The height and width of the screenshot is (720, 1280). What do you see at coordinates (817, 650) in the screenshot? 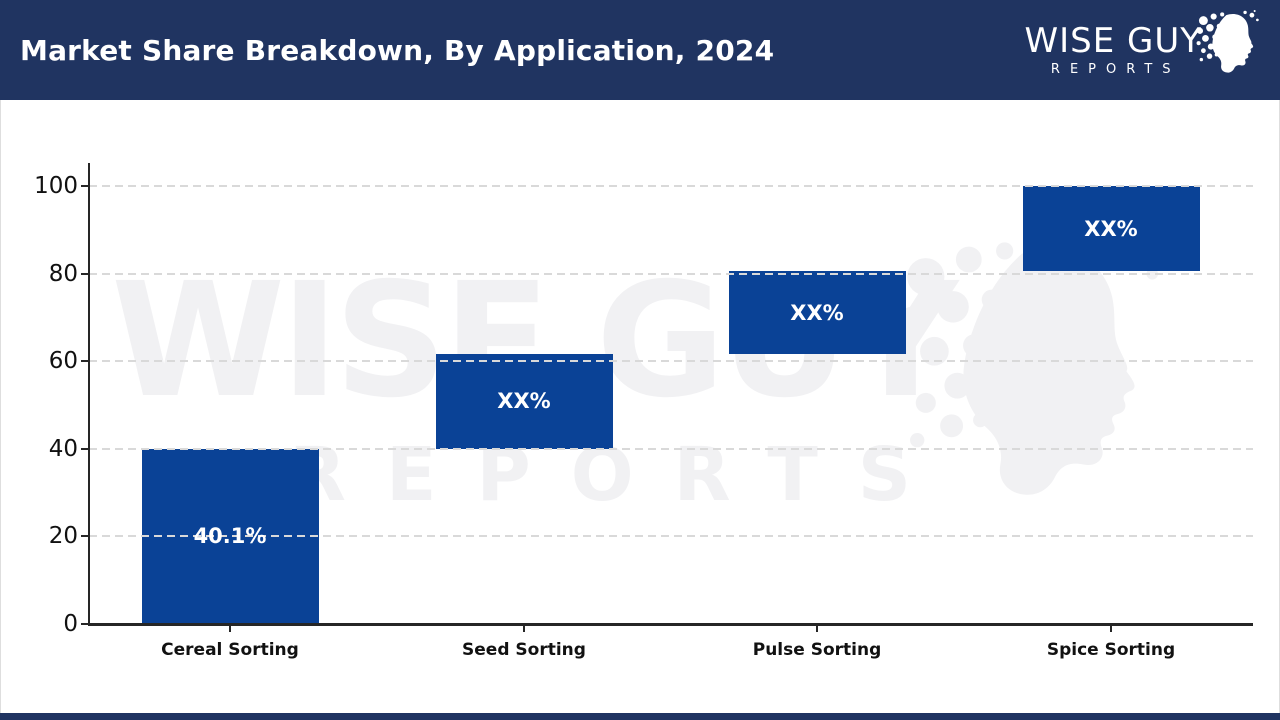
I see `x-tick-label-pulse-sorting: Pulse Sorting` at bounding box center [817, 650].